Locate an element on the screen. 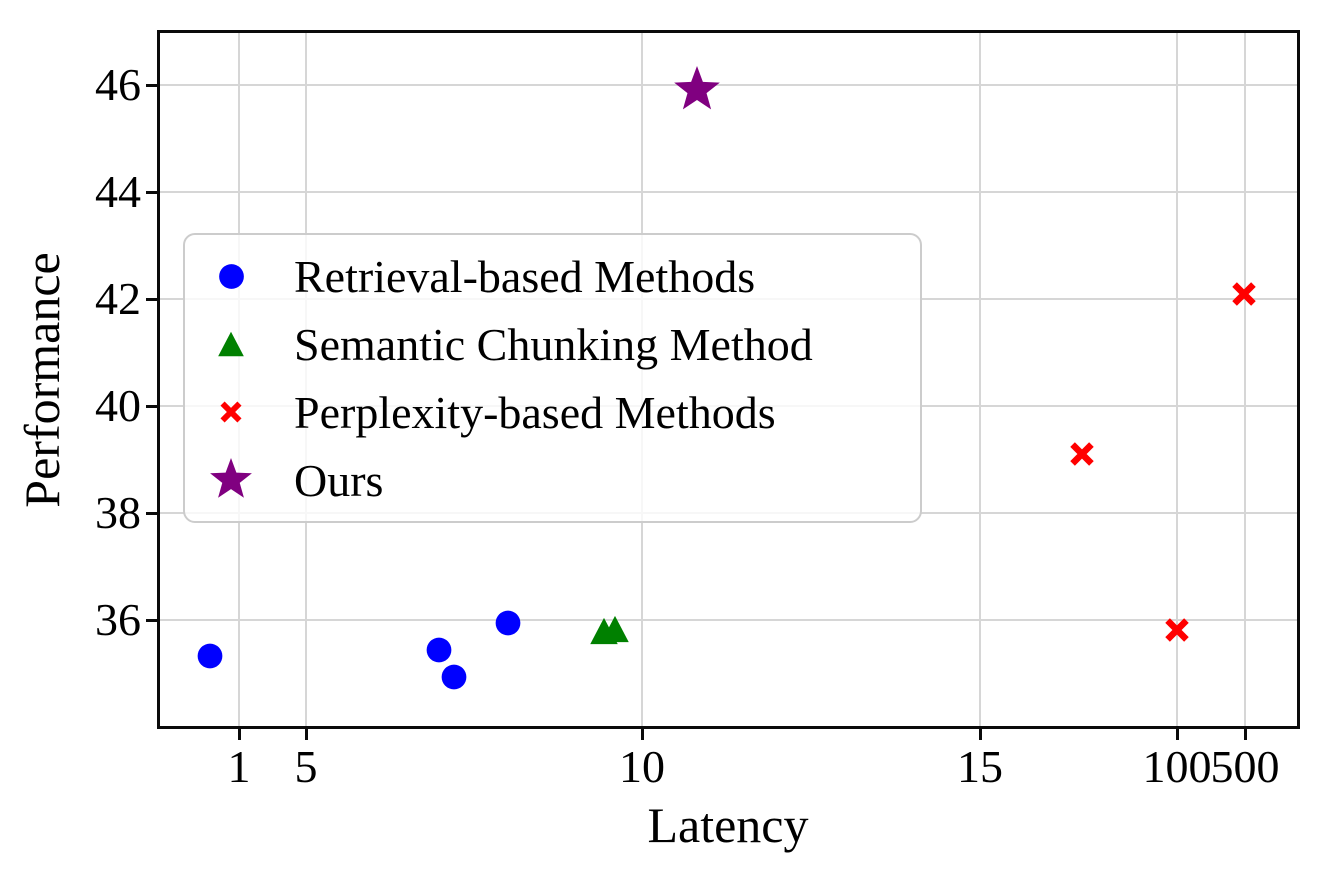  v-gridline-x100 is located at coordinates (1177, 379).